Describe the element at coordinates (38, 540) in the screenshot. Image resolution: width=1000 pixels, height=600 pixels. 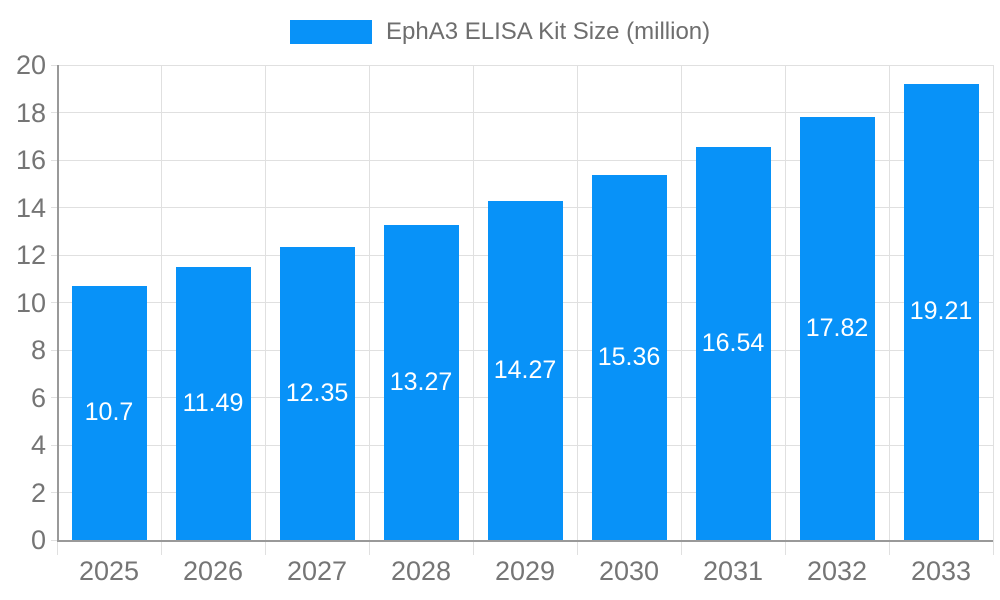
I see `y-axis-label: 0` at that location.